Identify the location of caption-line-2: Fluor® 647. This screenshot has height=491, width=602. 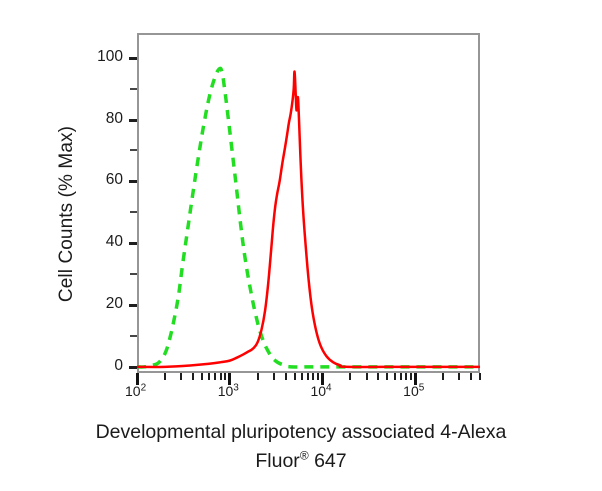
(301, 460).